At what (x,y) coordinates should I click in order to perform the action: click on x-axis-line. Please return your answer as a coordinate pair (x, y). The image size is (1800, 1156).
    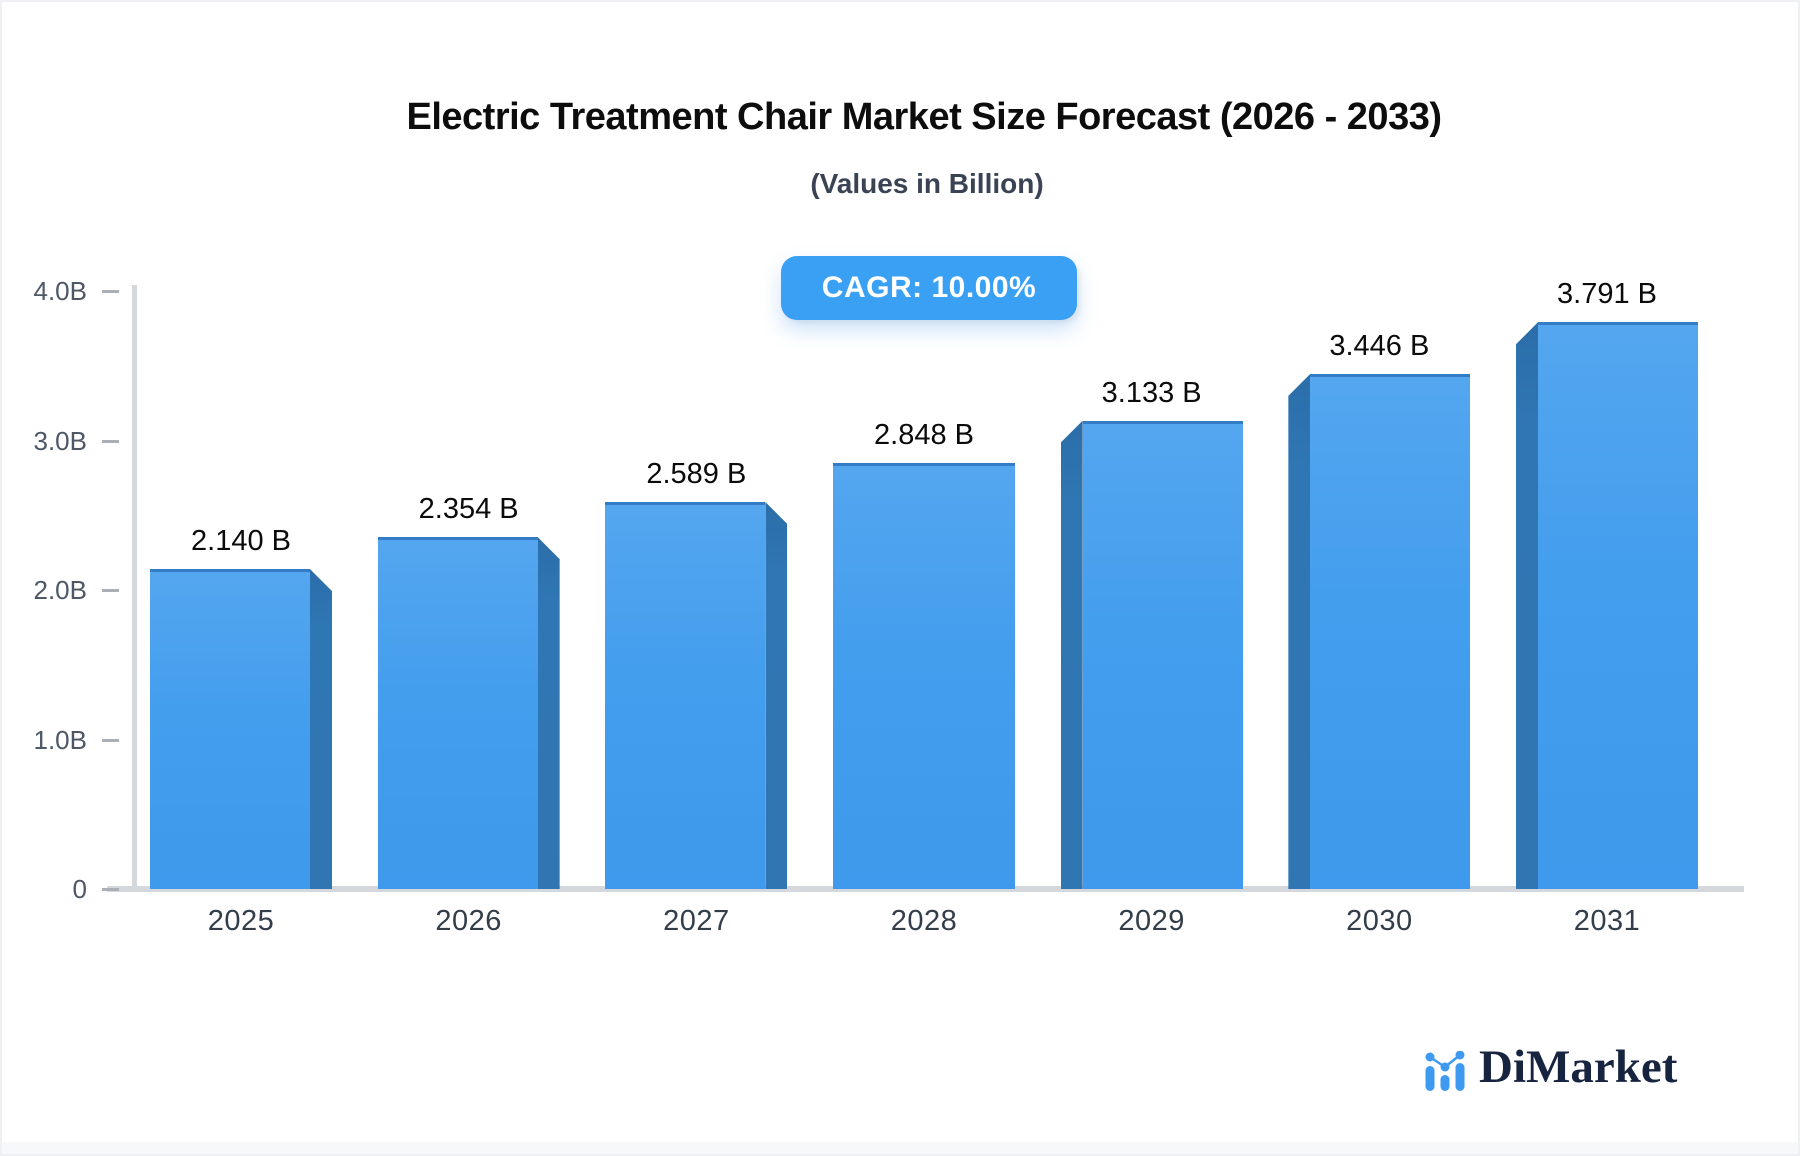
    Looking at the image, I should click on (925, 889).